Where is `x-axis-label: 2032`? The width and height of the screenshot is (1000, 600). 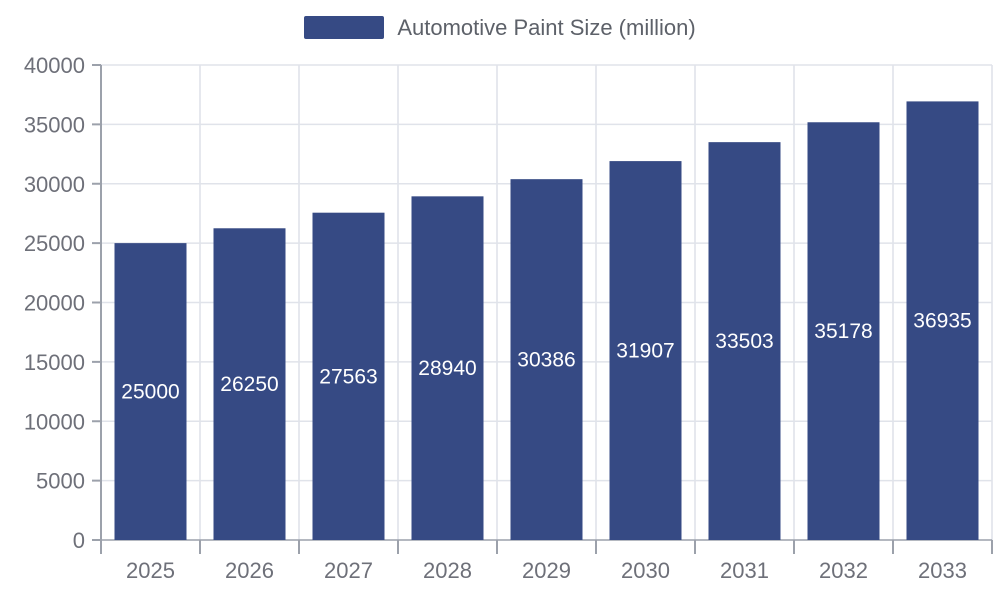
x-axis-label: 2032 is located at coordinates (843, 570).